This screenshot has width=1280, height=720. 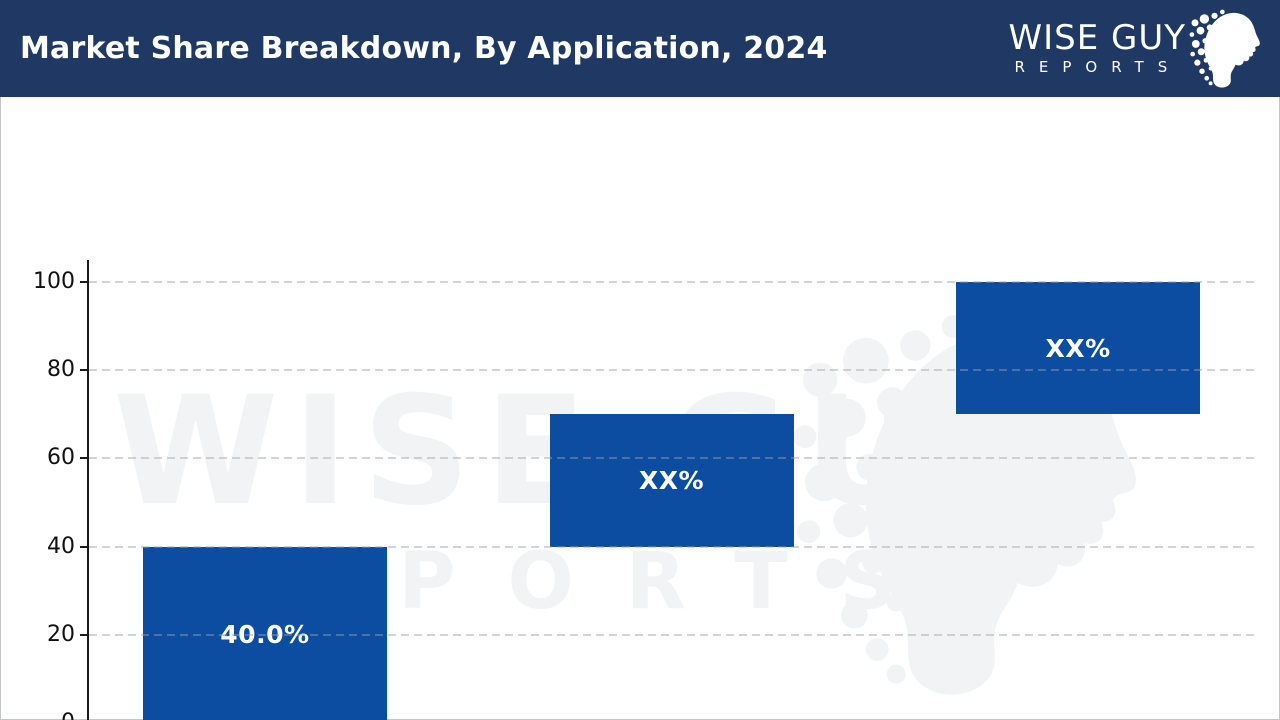 What do you see at coordinates (37, 715) in the screenshot?
I see `y-tick-label: 0` at bounding box center [37, 715].